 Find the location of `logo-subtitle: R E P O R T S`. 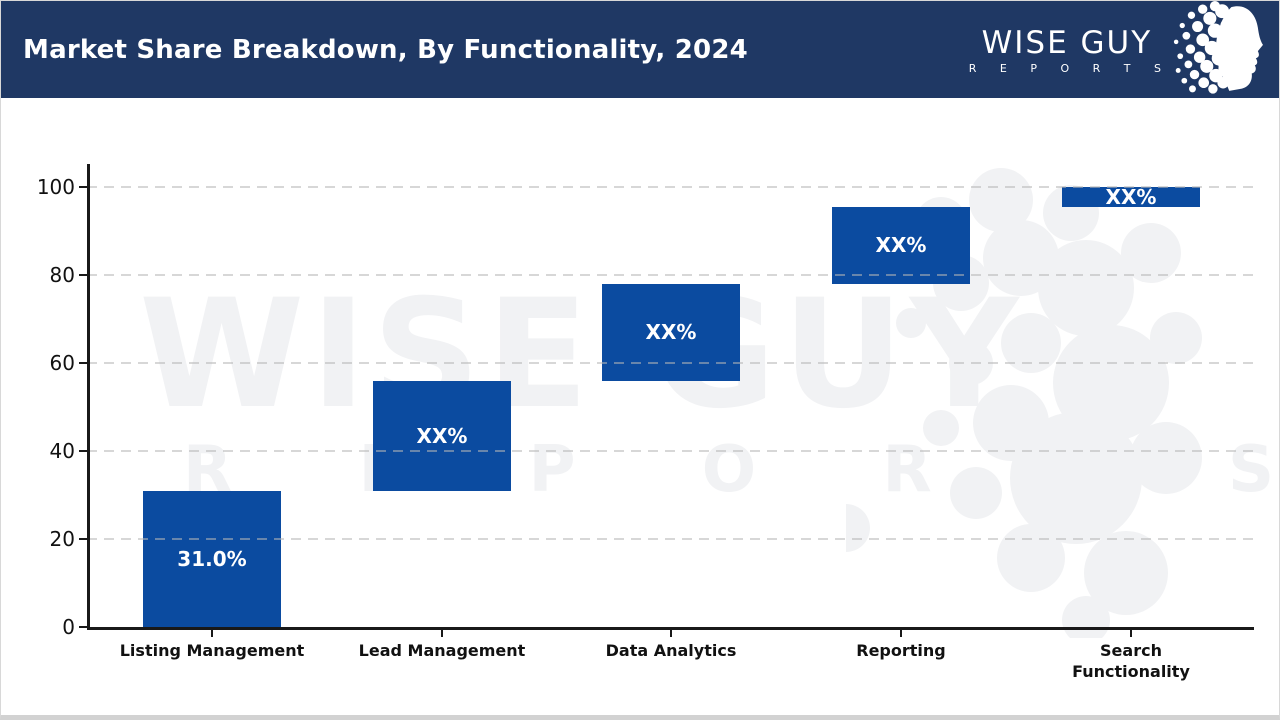

logo-subtitle: R E P O R T S is located at coordinates (1069, 68).